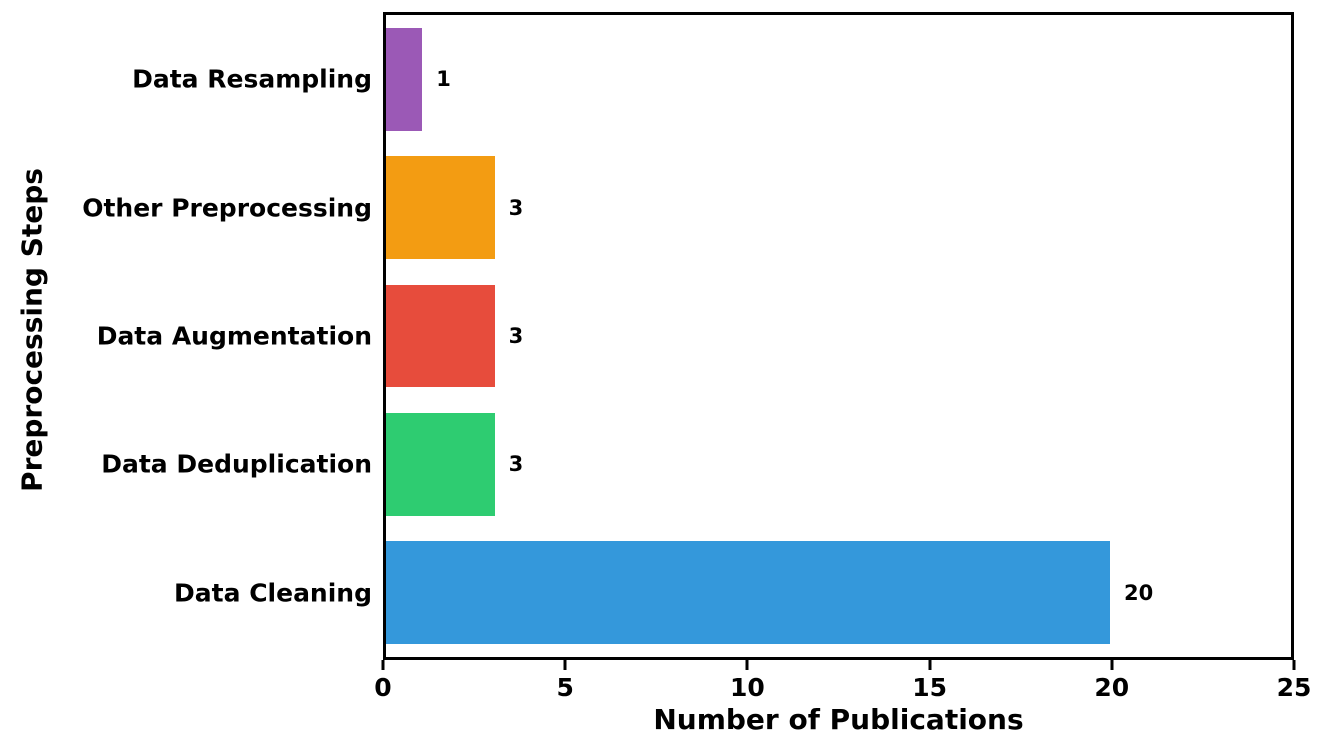 The image size is (1329, 755). What do you see at coordinates (747, 687) in the screenshot?
I see `x-tick-label: 10` at bounding box center [747, 687].